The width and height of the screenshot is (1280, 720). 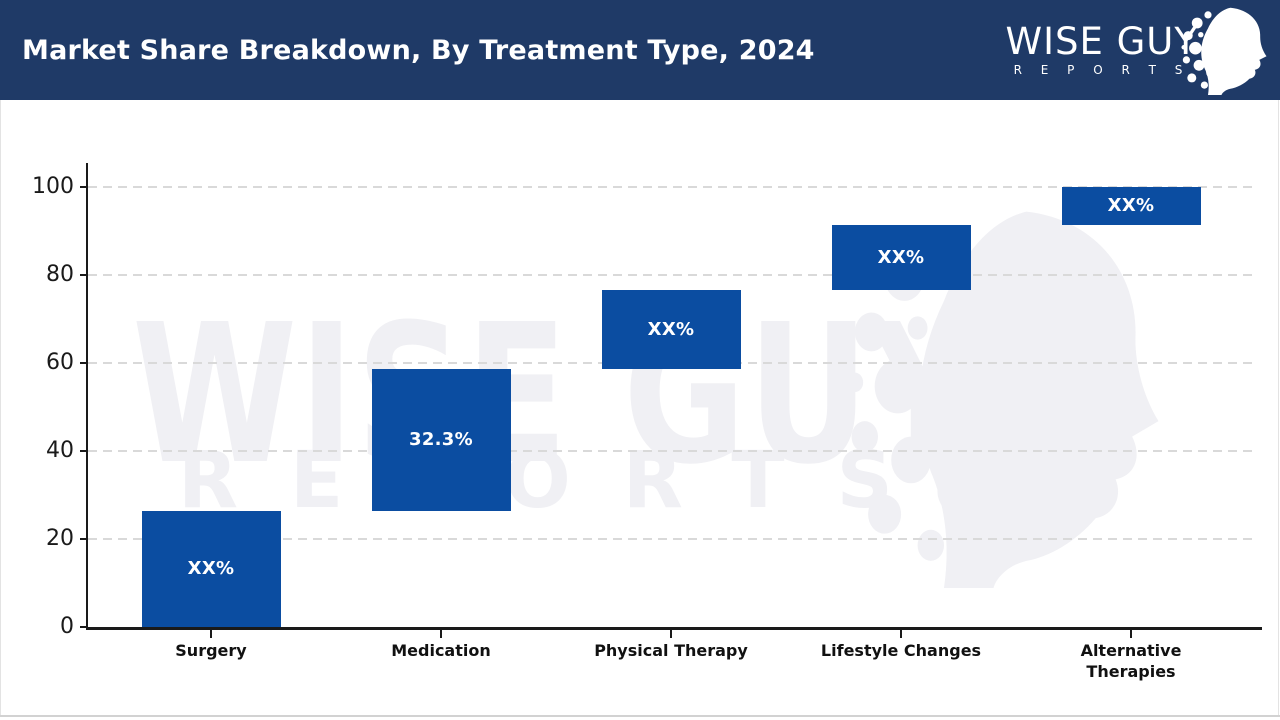 I want to click on logo-text: WISE GUY R E P O R T S, so click(x=1101, y=48).